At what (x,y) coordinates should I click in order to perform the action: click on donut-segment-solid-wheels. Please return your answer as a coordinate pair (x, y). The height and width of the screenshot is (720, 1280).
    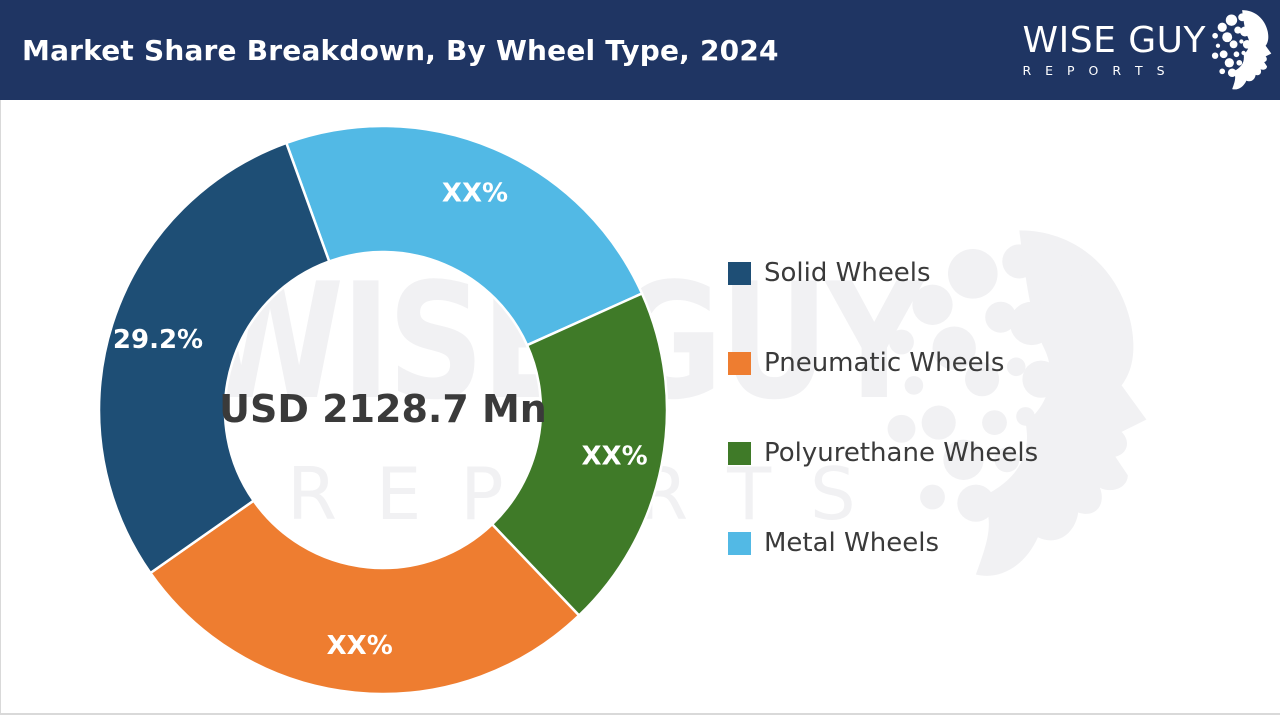
    Looking at the image, I should click on (214, 358).